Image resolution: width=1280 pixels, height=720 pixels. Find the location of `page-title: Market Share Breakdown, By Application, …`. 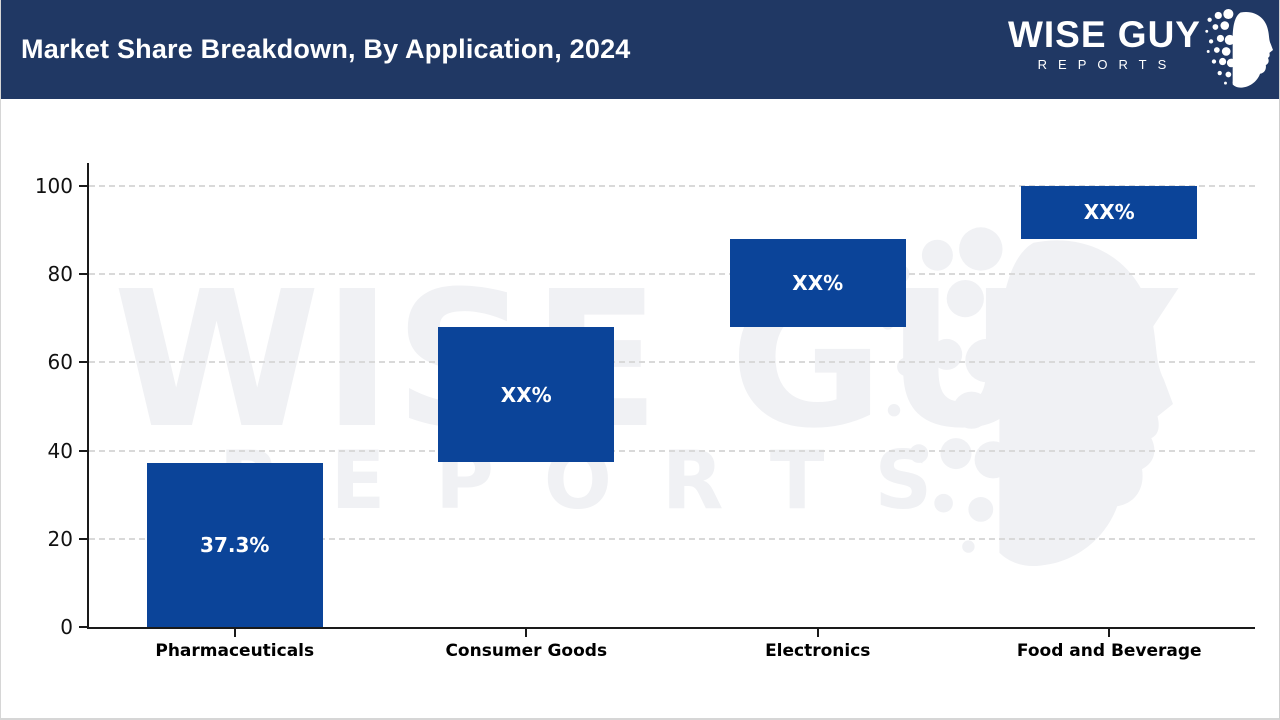

page-title: Market Share Breakdown, By Application, … is located at coordinates (326, 49).